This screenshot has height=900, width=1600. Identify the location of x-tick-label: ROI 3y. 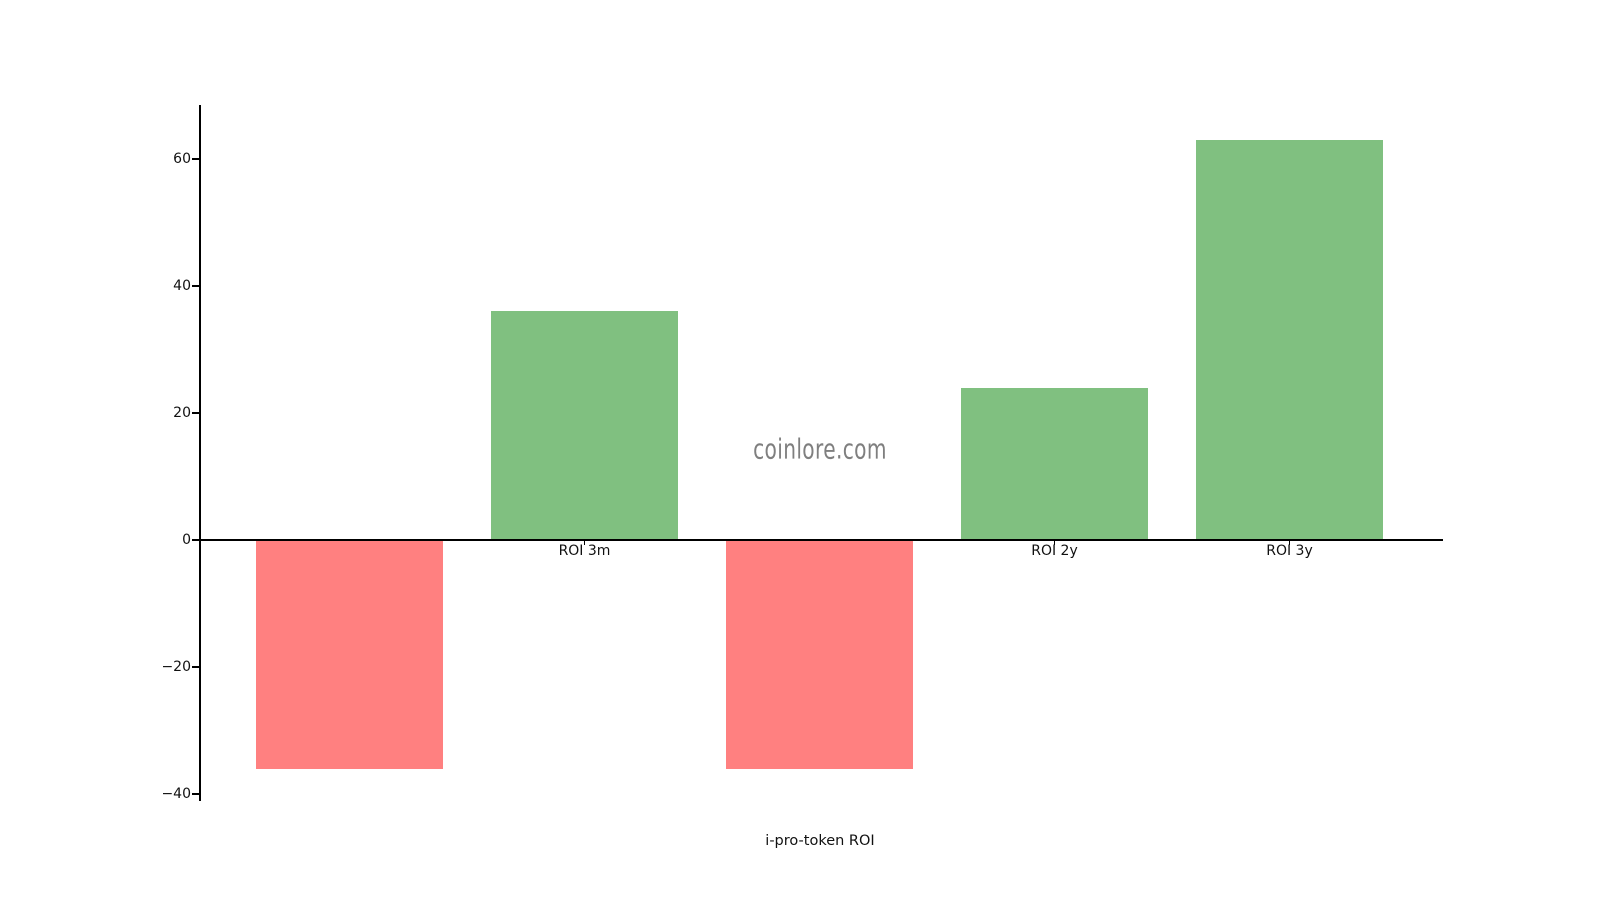
(1289, 550).